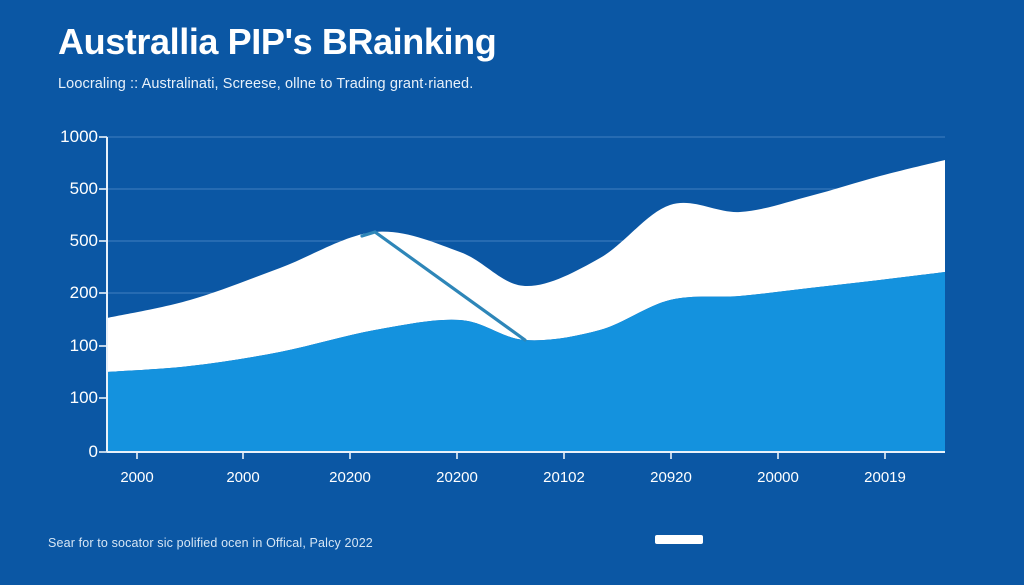  I want to click on y-axis-labels: 1000 500 500 200 100 100 0, so click(64, 292).